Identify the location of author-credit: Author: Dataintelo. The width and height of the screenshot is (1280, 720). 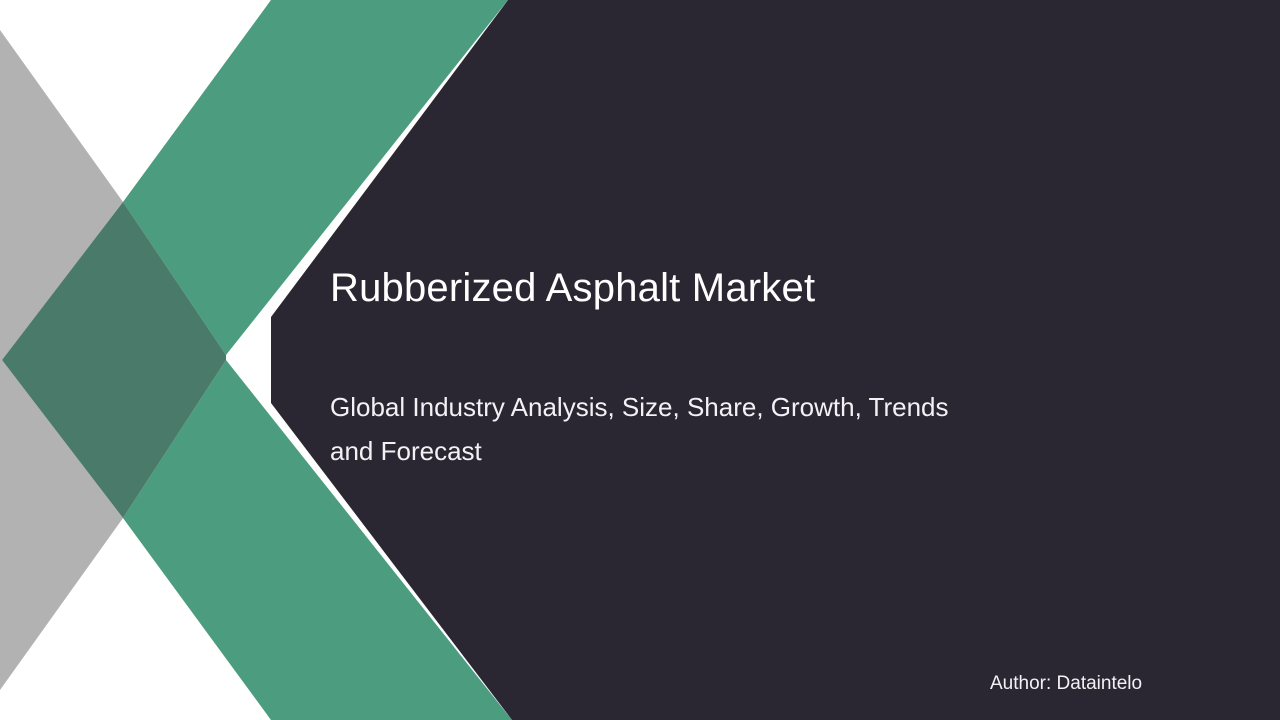
(1066, 683).